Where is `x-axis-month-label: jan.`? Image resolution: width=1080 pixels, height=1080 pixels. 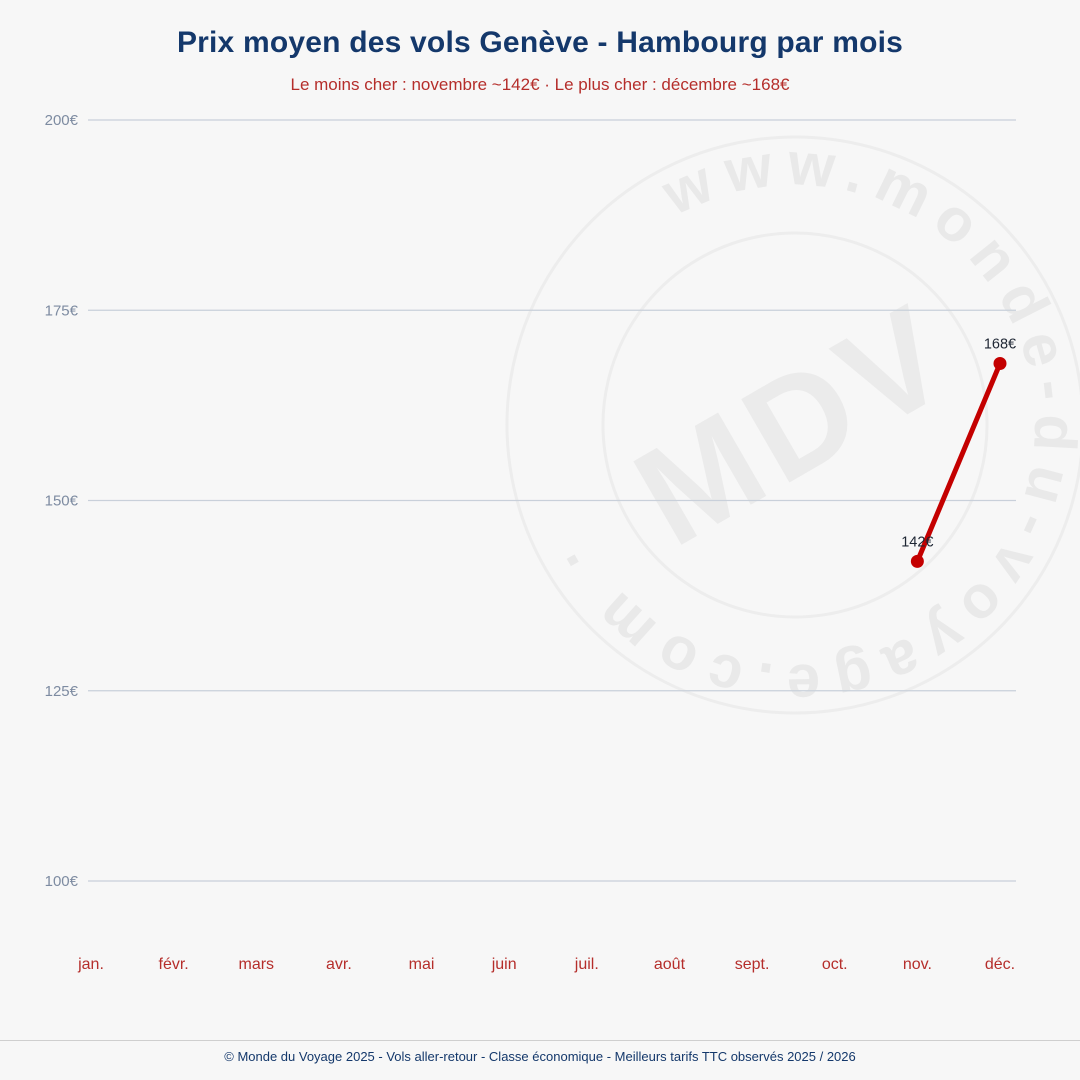
x-axis-month-label: jan. is located at coordinates (90, 964).